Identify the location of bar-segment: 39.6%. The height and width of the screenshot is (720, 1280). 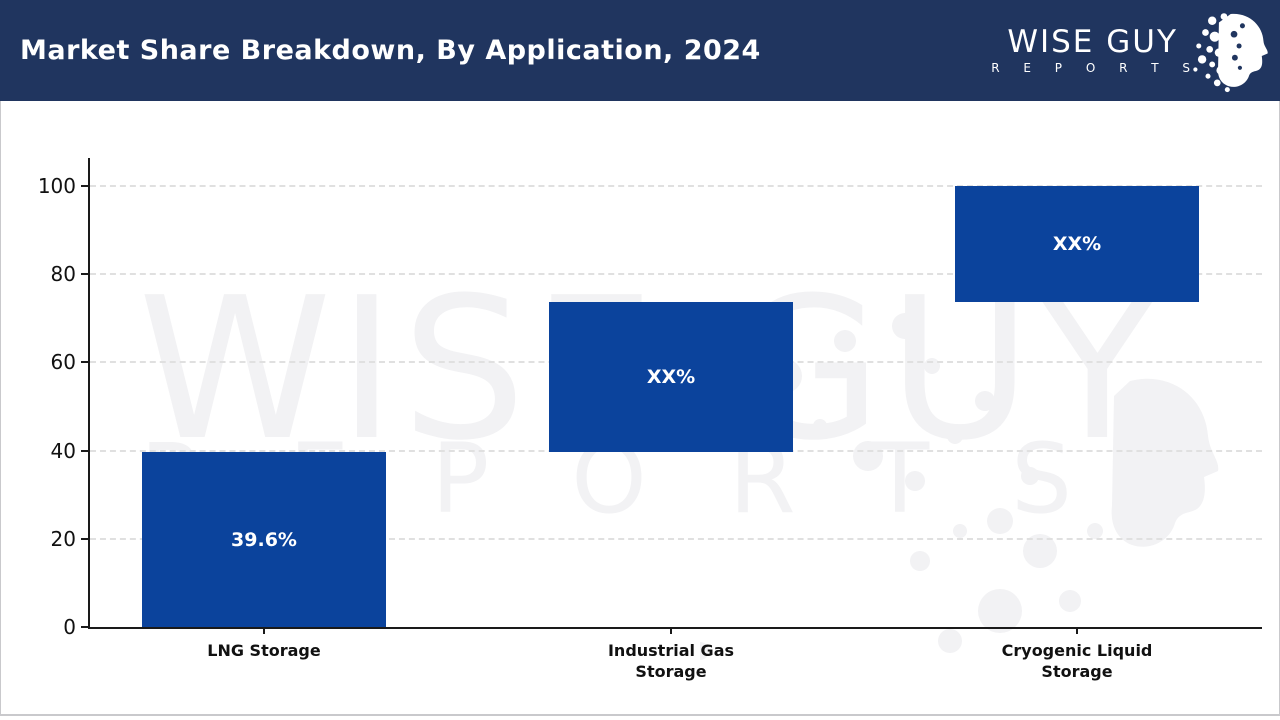
(264, 539).